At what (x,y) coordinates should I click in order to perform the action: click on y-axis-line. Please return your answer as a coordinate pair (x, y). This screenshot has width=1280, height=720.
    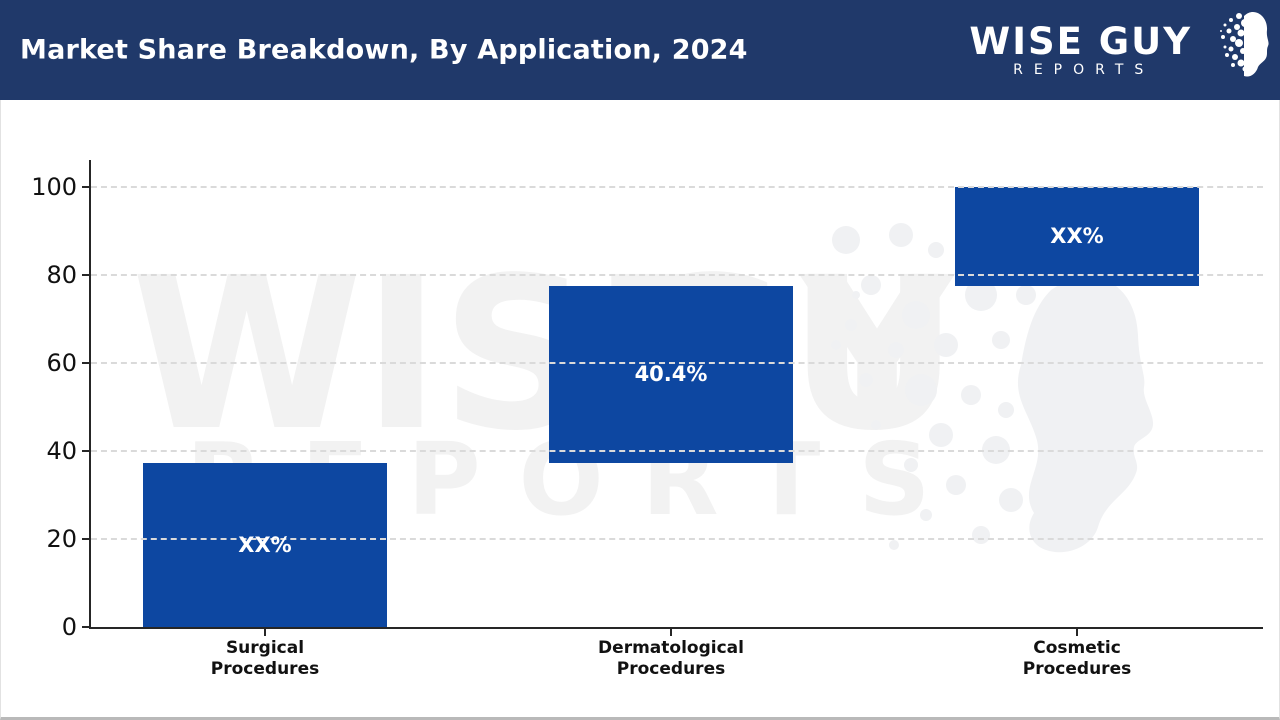
    Looking at the image, I should click on (90, 394).